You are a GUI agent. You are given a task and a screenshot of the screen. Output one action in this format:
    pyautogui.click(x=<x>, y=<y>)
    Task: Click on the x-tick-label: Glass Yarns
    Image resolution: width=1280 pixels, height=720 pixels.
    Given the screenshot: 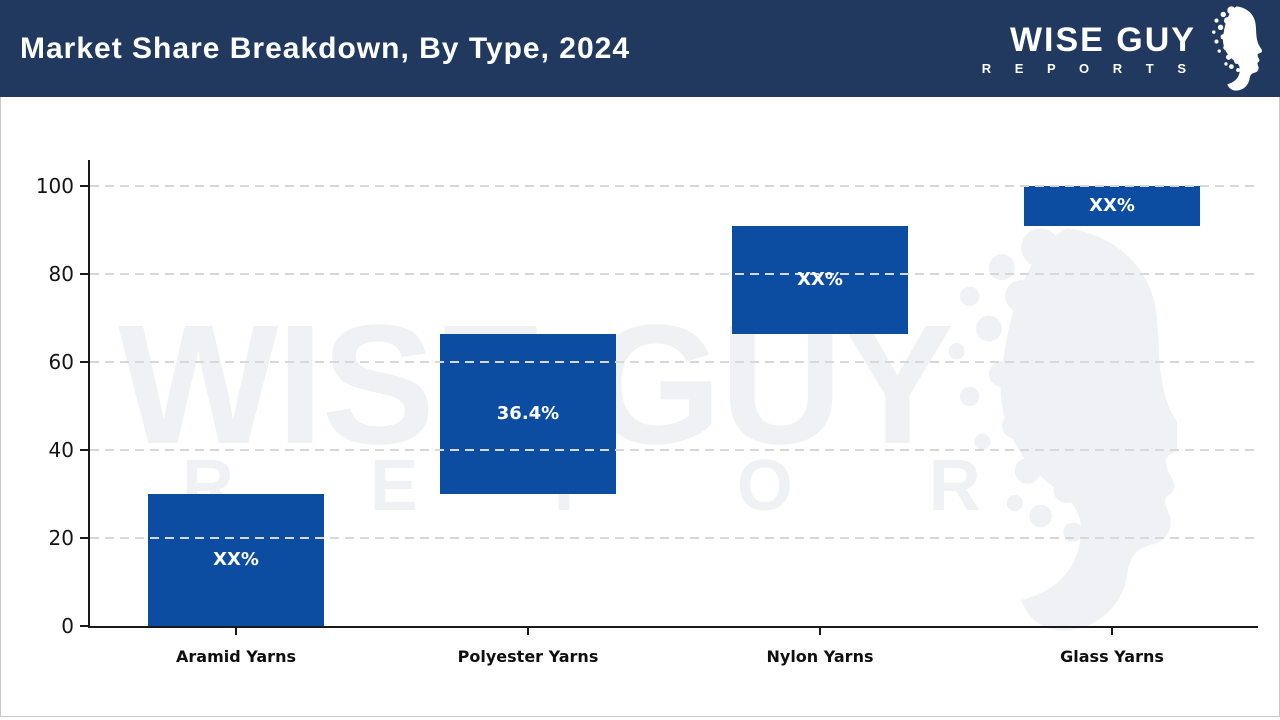 What is the action you would take?
    pyautogui.click(x=1112, y=656)
    